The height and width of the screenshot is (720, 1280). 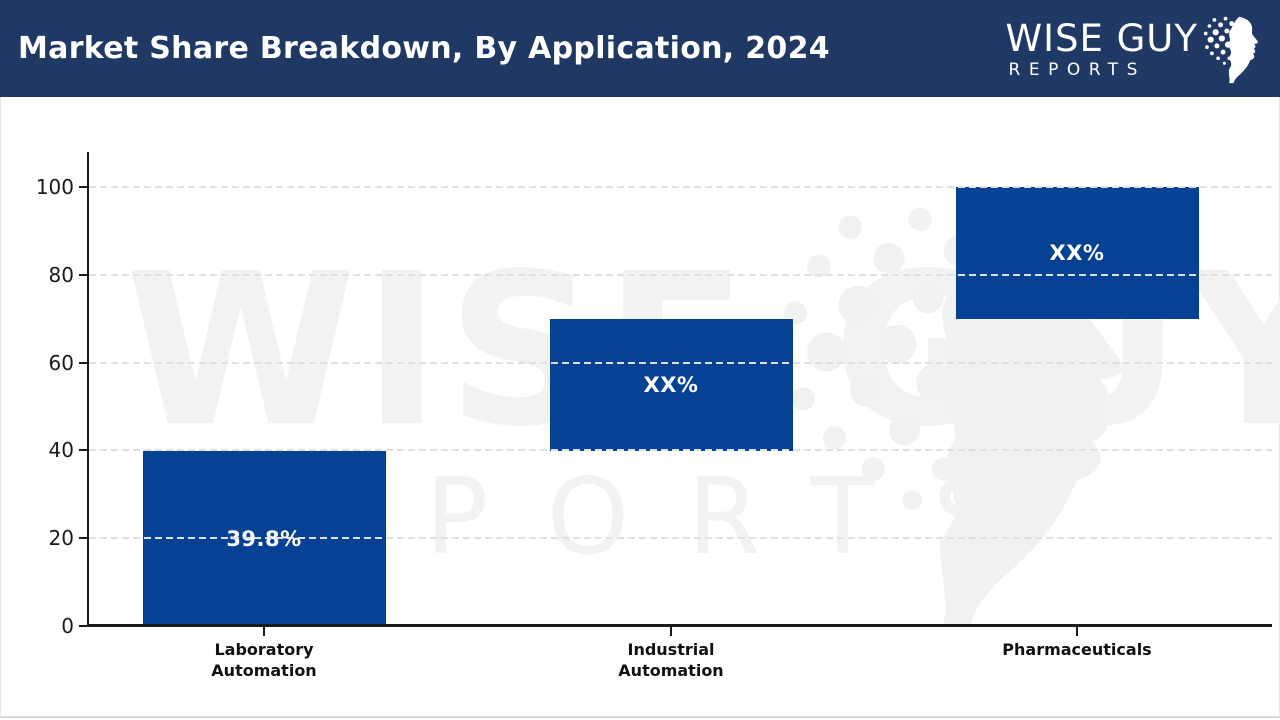 I want to click on y-axis-spine, so click(x=88, y=389).